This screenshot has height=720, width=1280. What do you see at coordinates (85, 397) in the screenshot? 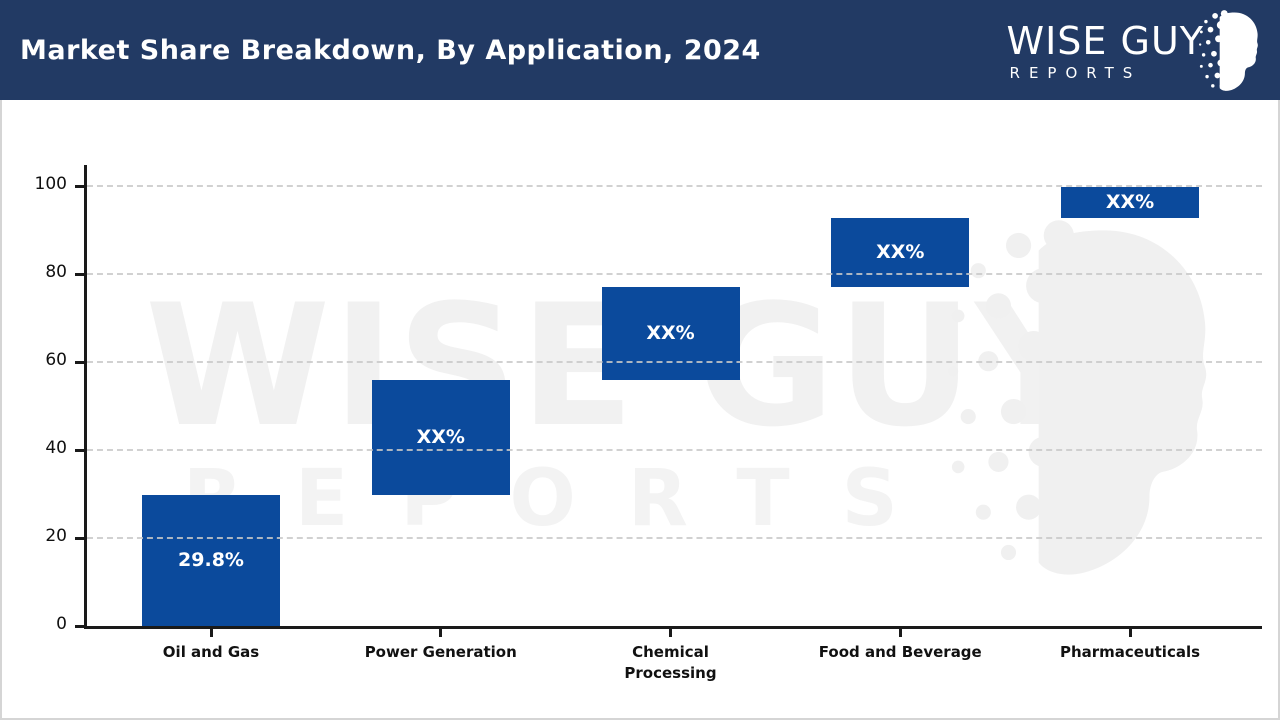
I see `y-axis-line` at bounding box center [85, 397].